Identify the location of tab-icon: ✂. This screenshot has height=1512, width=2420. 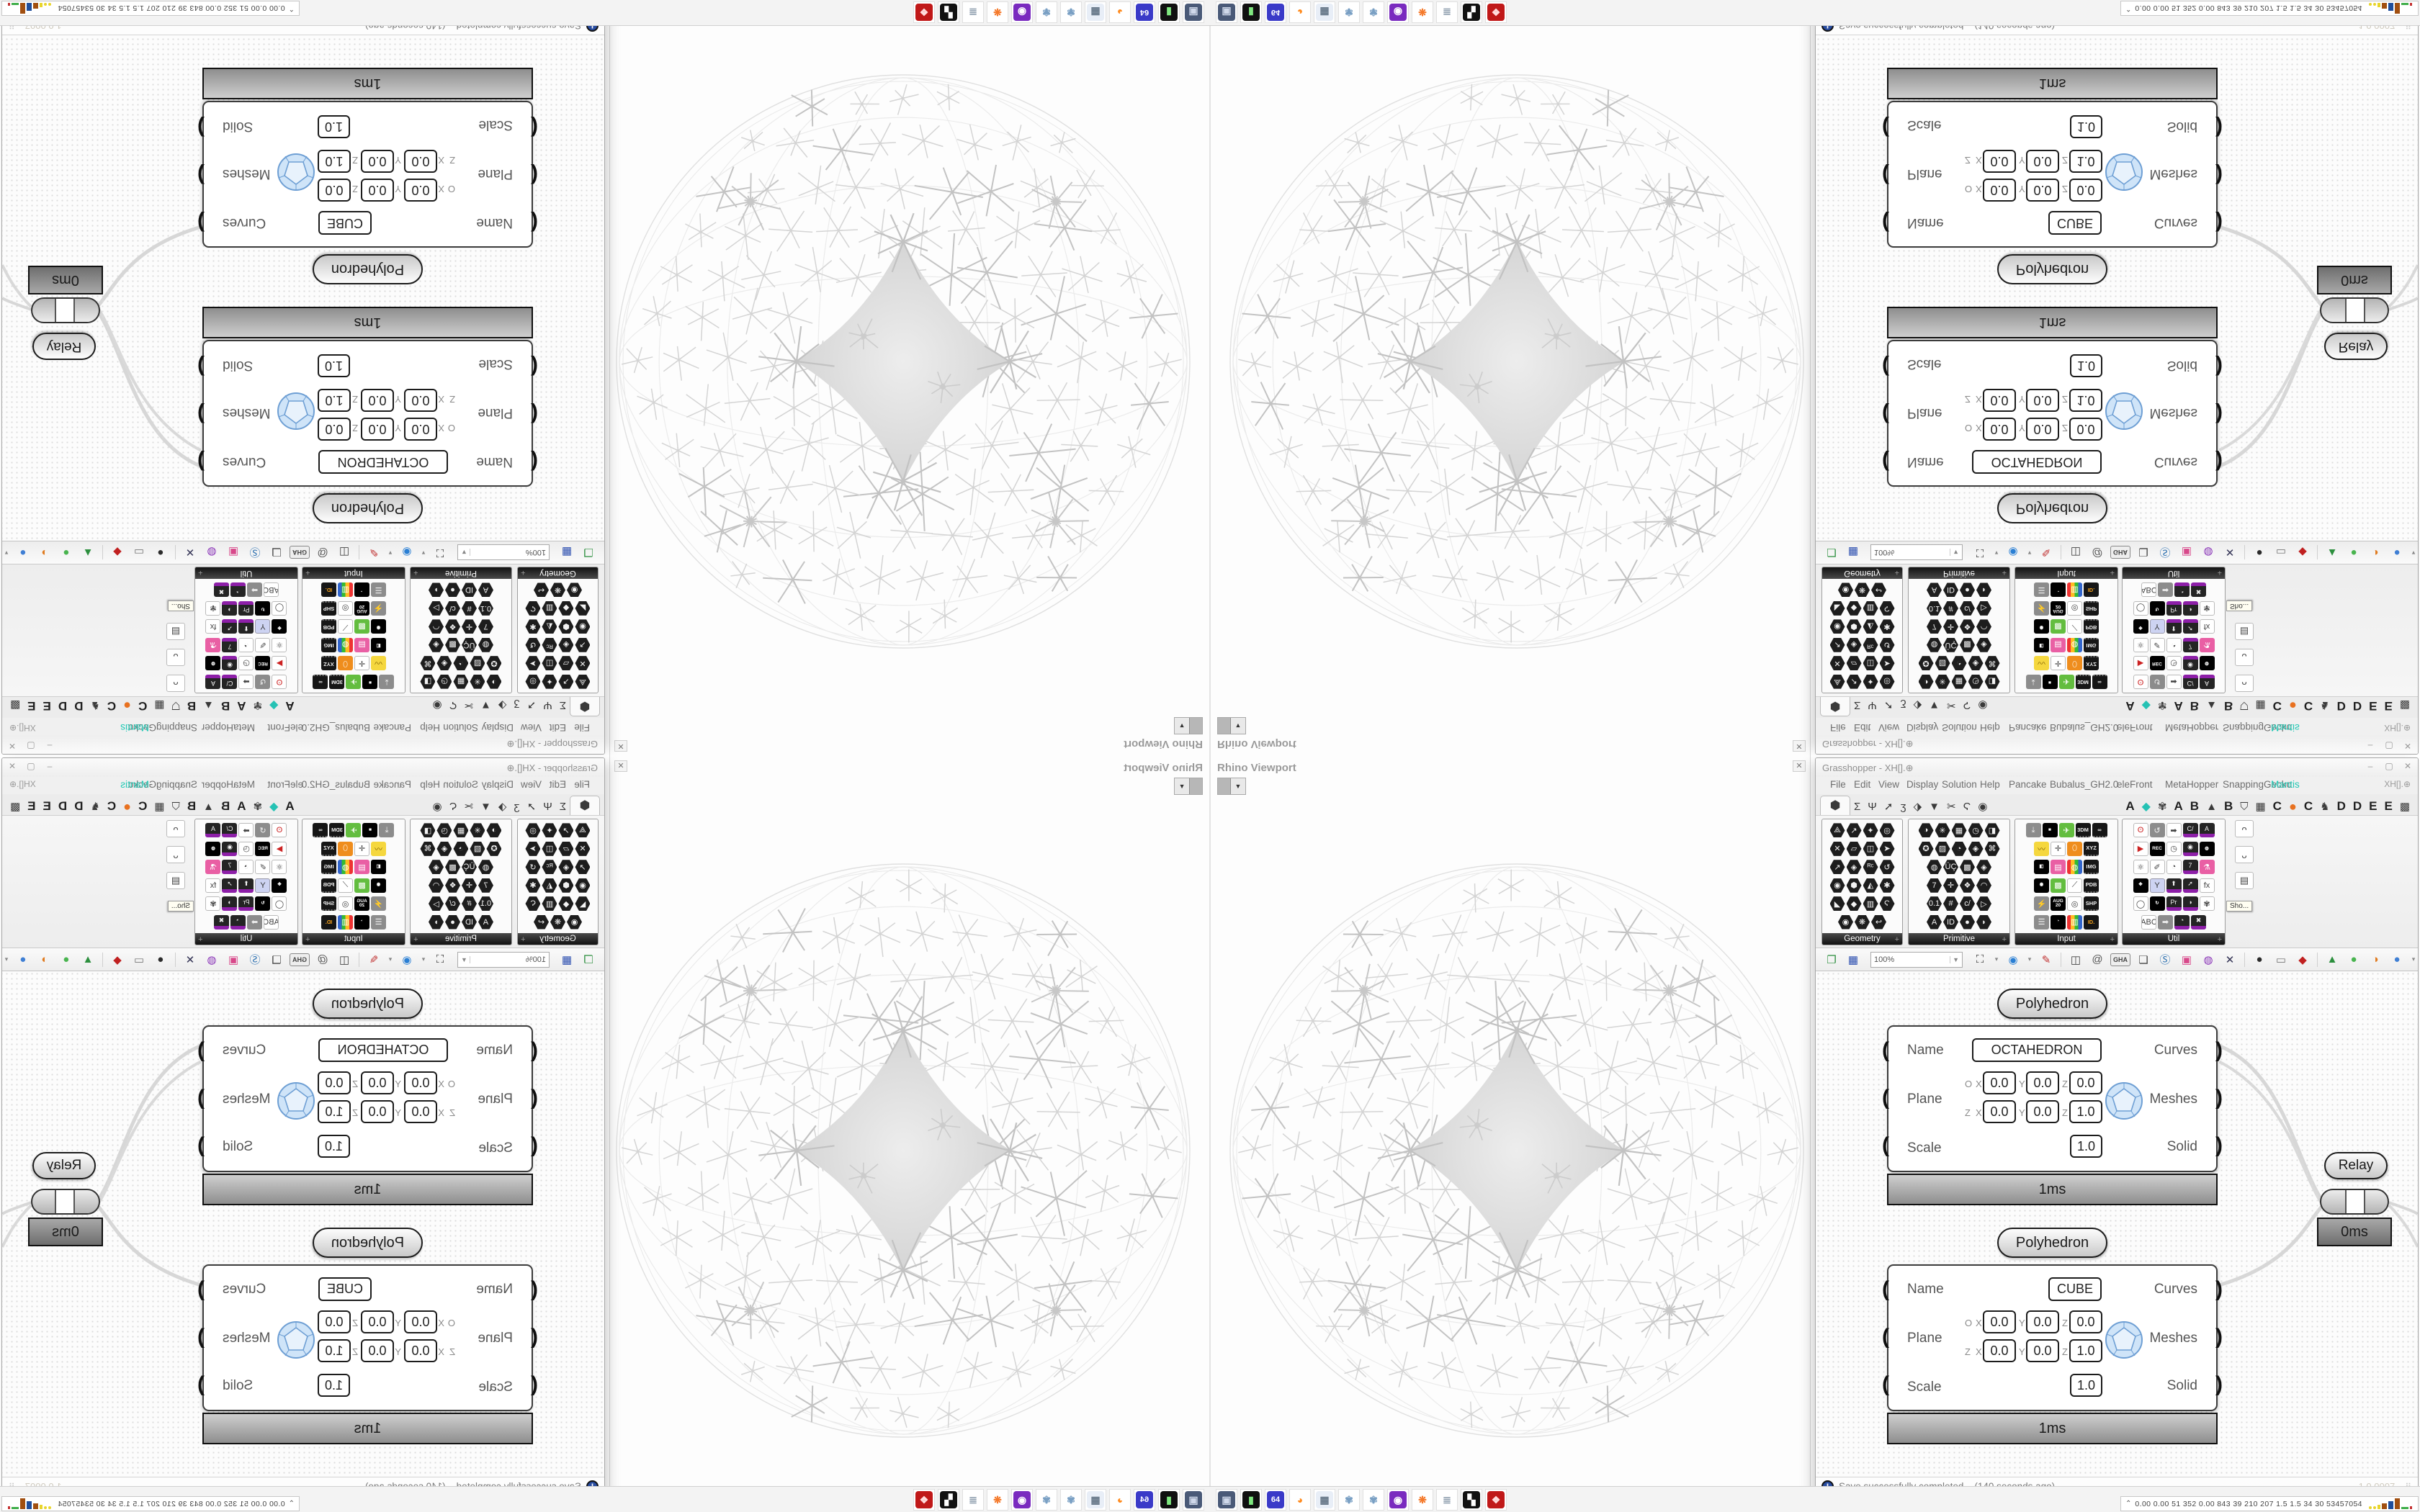
(469, 705).